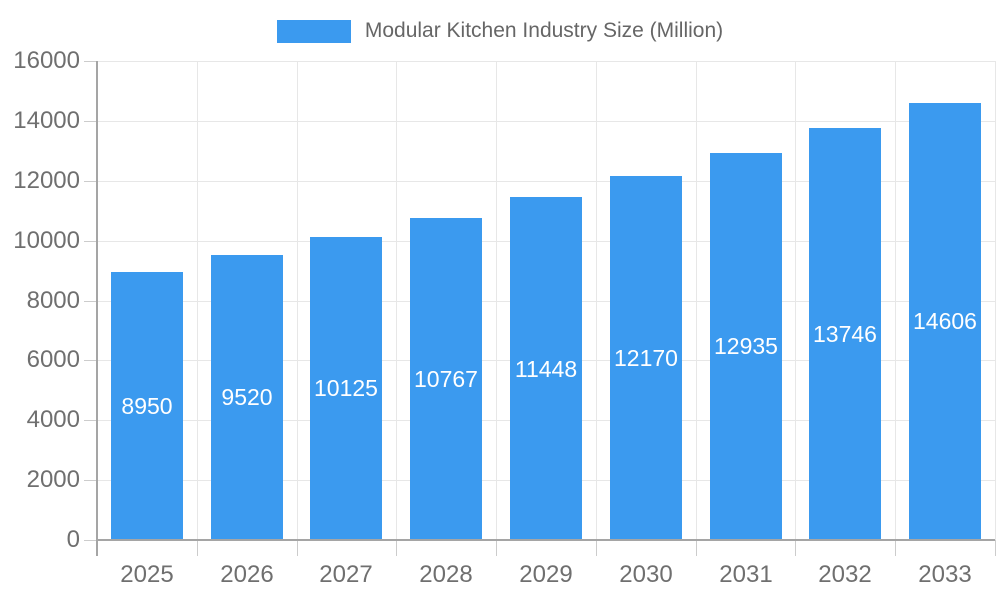 Image resolution: width=1000 pixels, height=600 pixels. I want to click on legend-label: Modular Kitchen Industry Size (Million), so click(544, 30).